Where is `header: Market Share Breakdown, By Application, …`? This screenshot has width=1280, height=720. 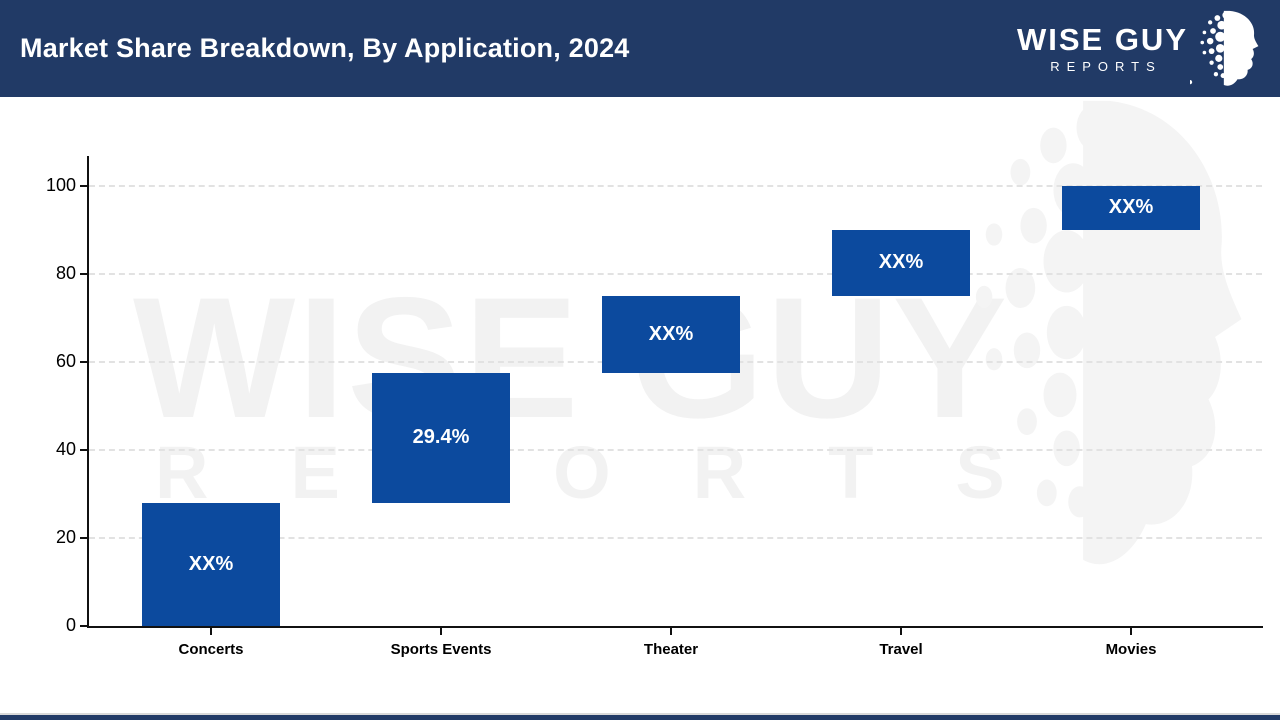
header: Market Share Breakdown, By Application, … is located at coordinates (640, 48).